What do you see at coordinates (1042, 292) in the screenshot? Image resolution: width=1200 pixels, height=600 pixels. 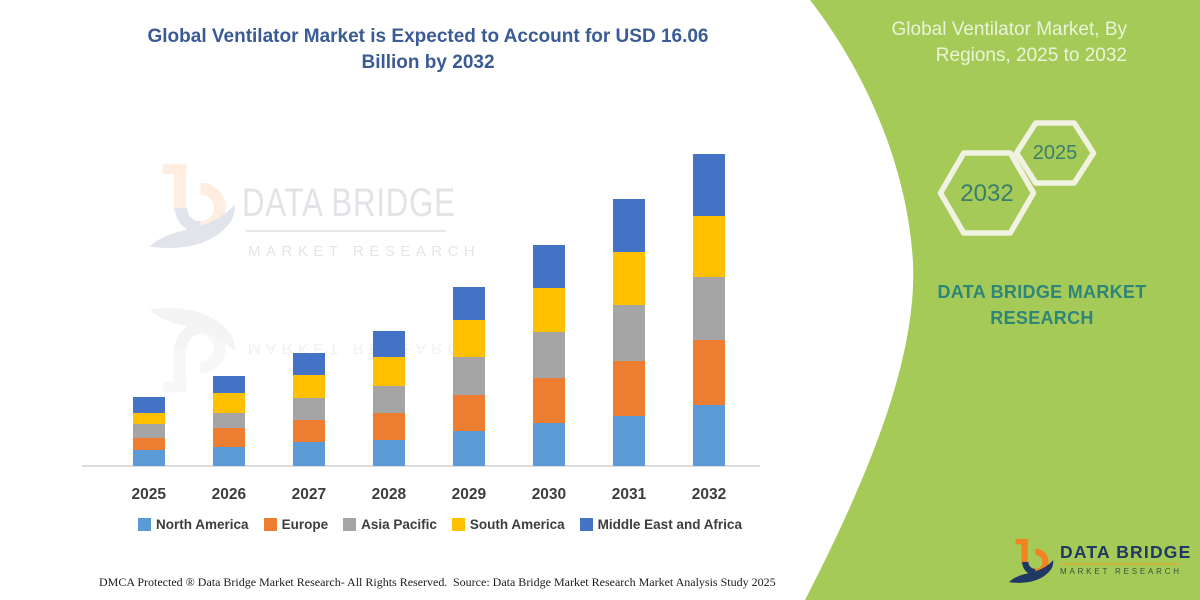 I see `side-panel-brand-line1: DATA BRIDGE MARKET` at bounding box center [1042, 292].